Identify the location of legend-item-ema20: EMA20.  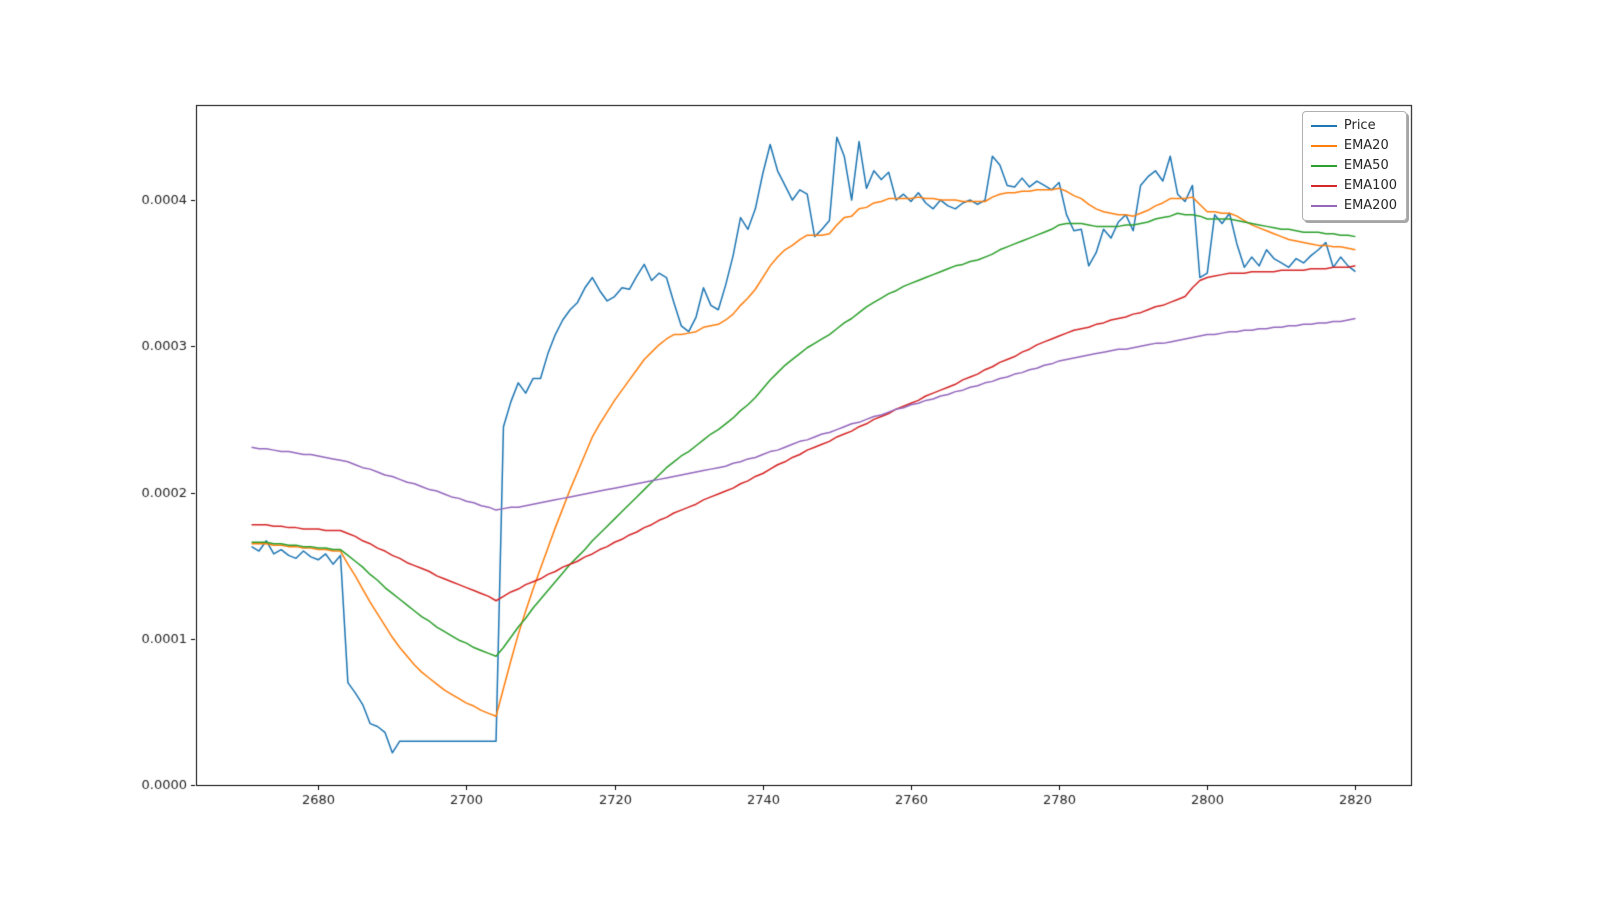
(1353, 146).